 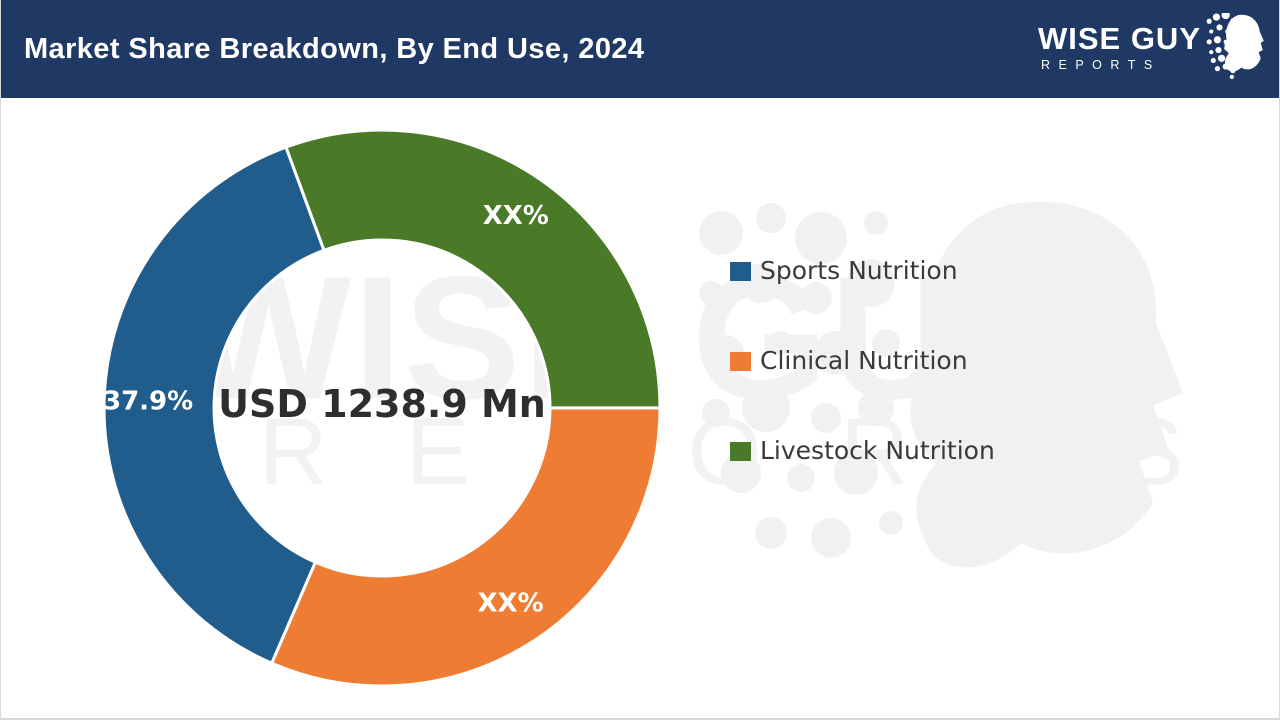 I want to click on logo-subtitle: REPORTS, so click(x=1100, y=64).